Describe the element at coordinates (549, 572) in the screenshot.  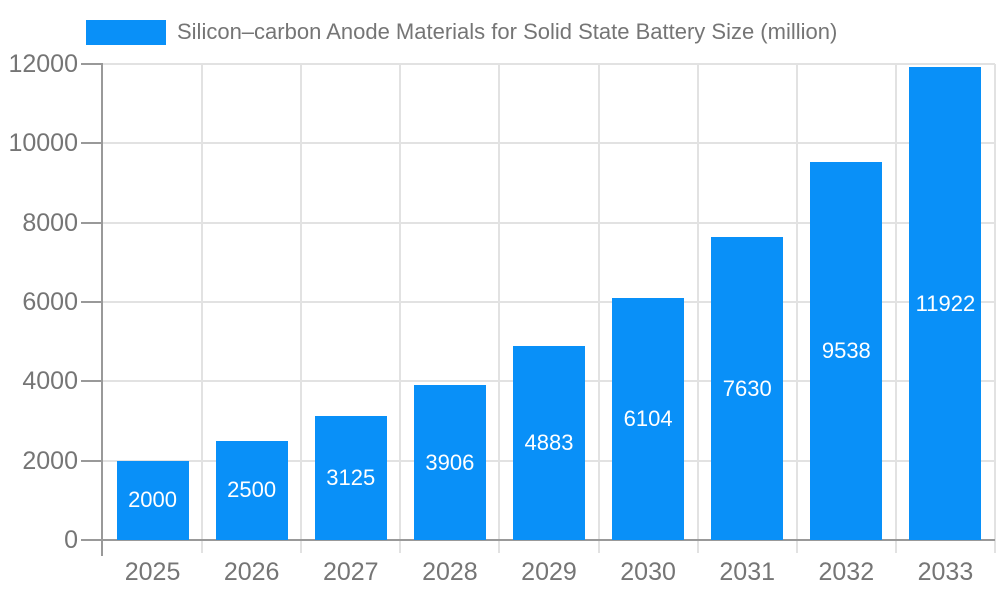
I see `x-axis-label: 2029` at that location.